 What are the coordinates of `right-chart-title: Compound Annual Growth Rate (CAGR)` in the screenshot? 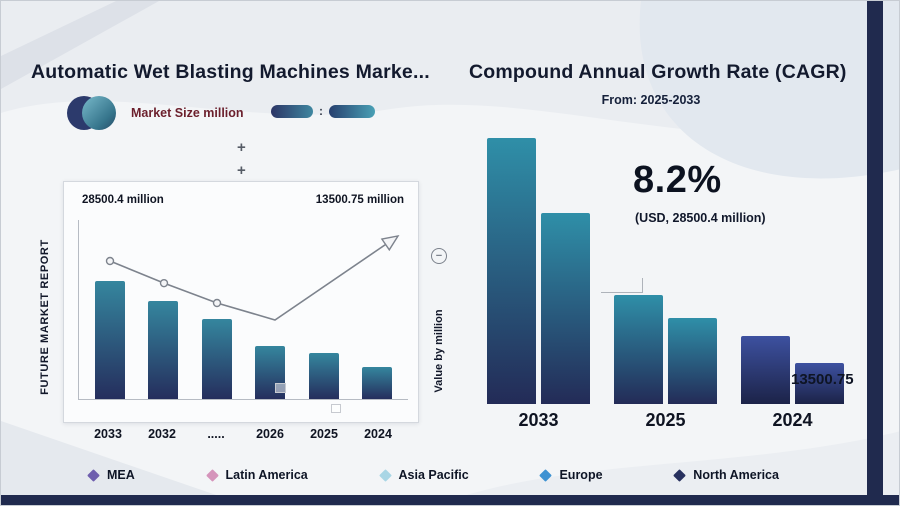 It's located at (658, 72).